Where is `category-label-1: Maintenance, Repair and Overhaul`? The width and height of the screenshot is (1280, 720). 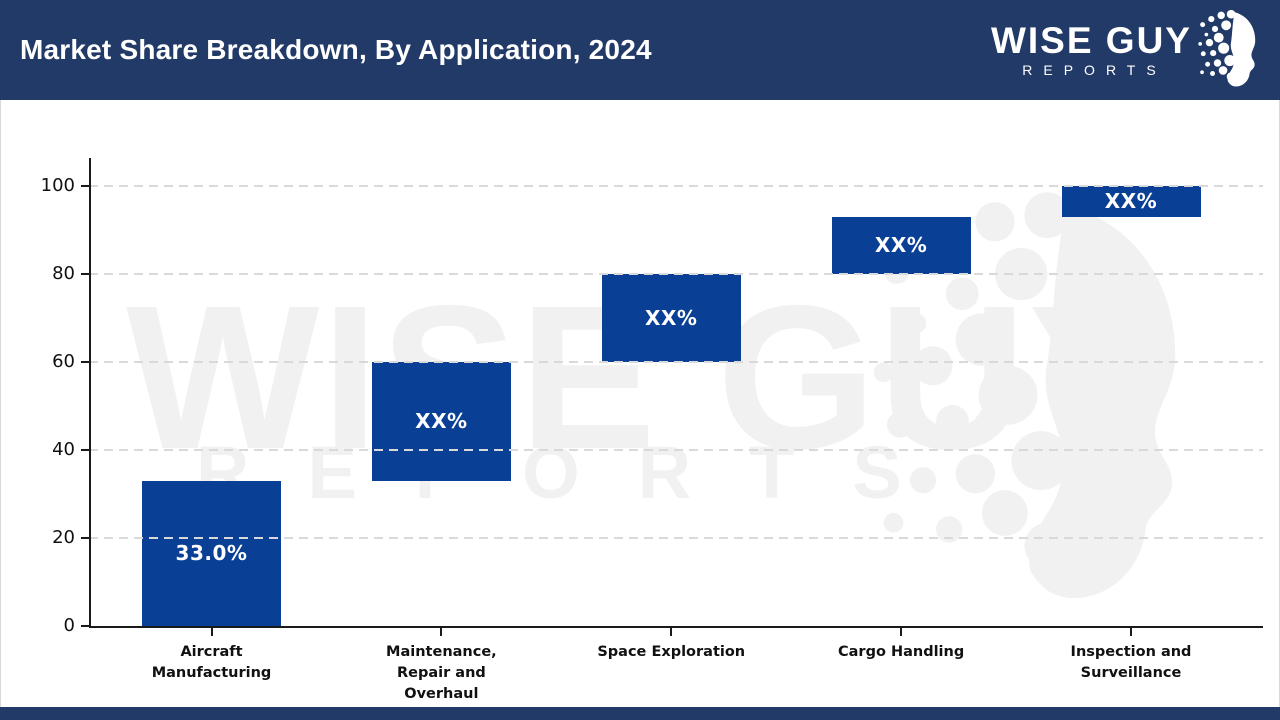 category-label-1: Maintenance, Repair and Overhaul is located at coordinates (441, 673).